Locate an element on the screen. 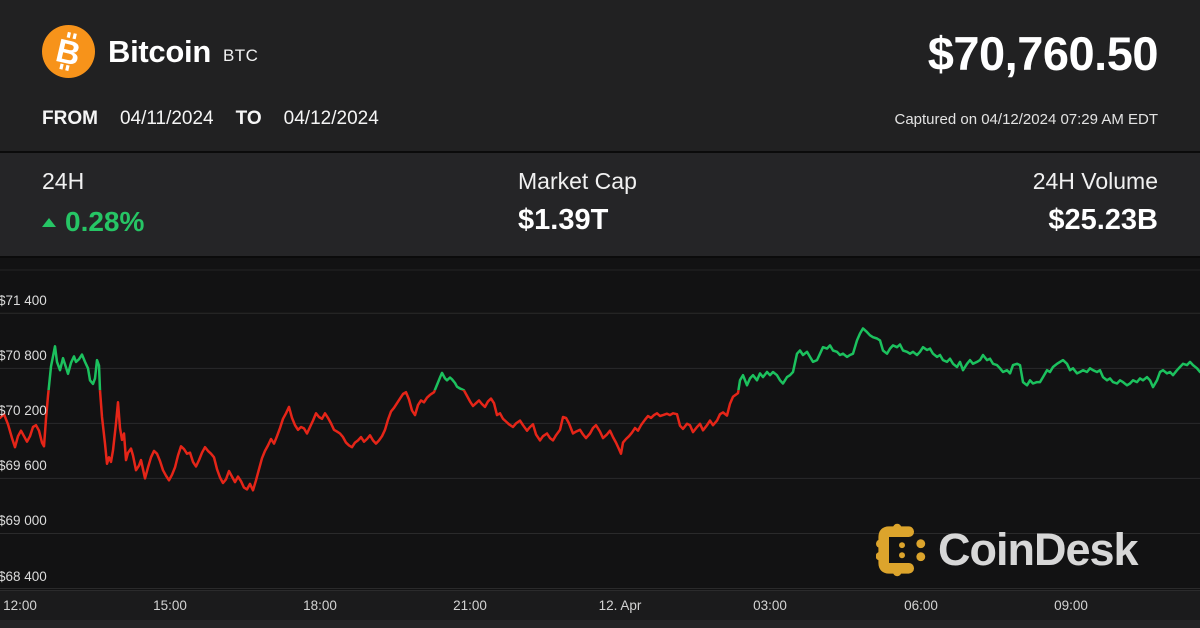  x-axis-label: 06:00 is located at coordinates (921, 605).